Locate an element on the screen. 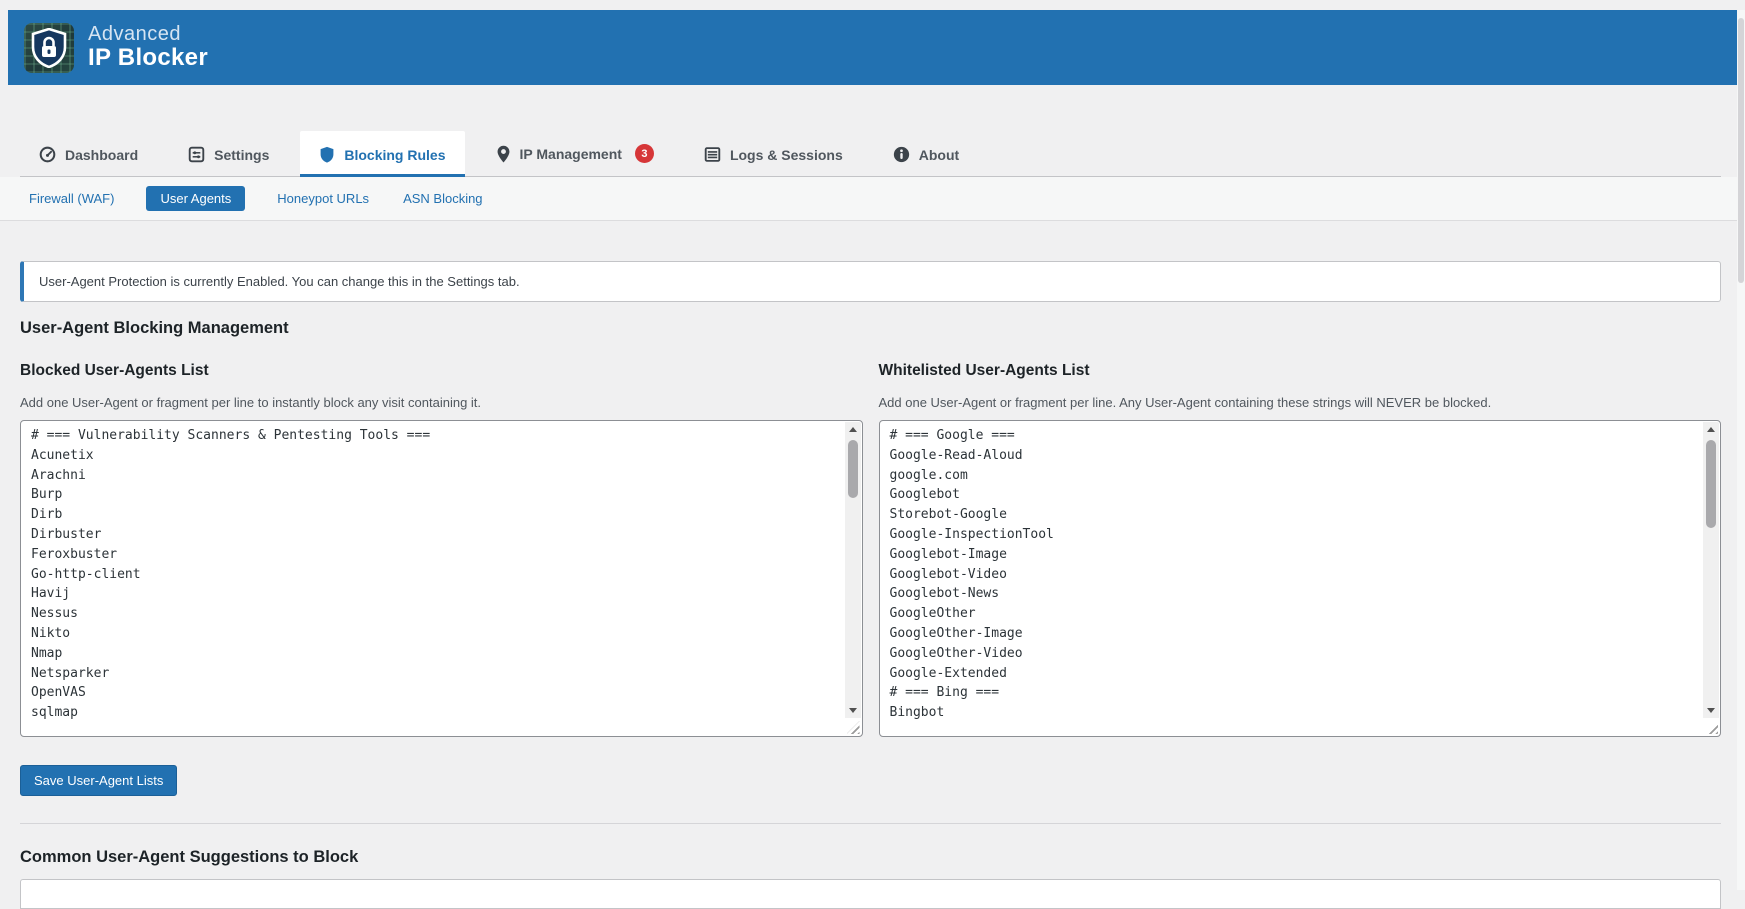 This screenshot has height=909, width=1745. tab-about: About is located at coordinates (926, 154).